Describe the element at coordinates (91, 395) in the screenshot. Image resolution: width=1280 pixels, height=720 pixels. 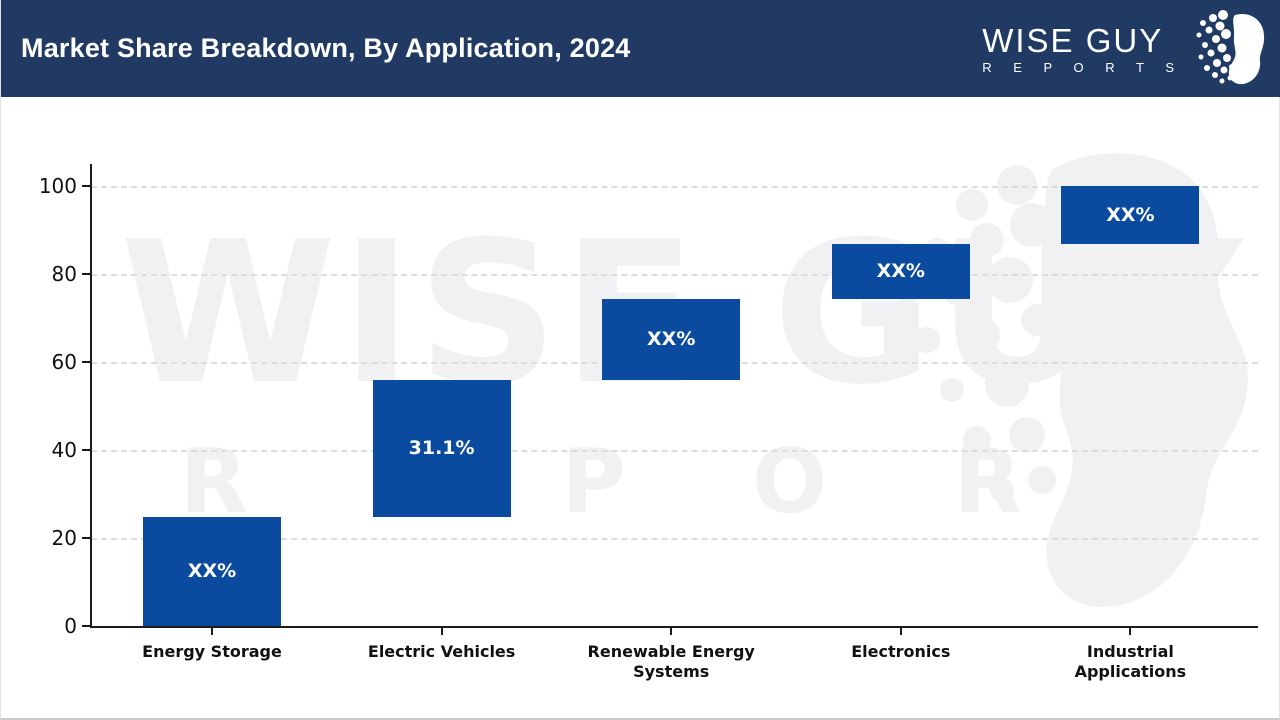
I see `y-axis-line` at that location.